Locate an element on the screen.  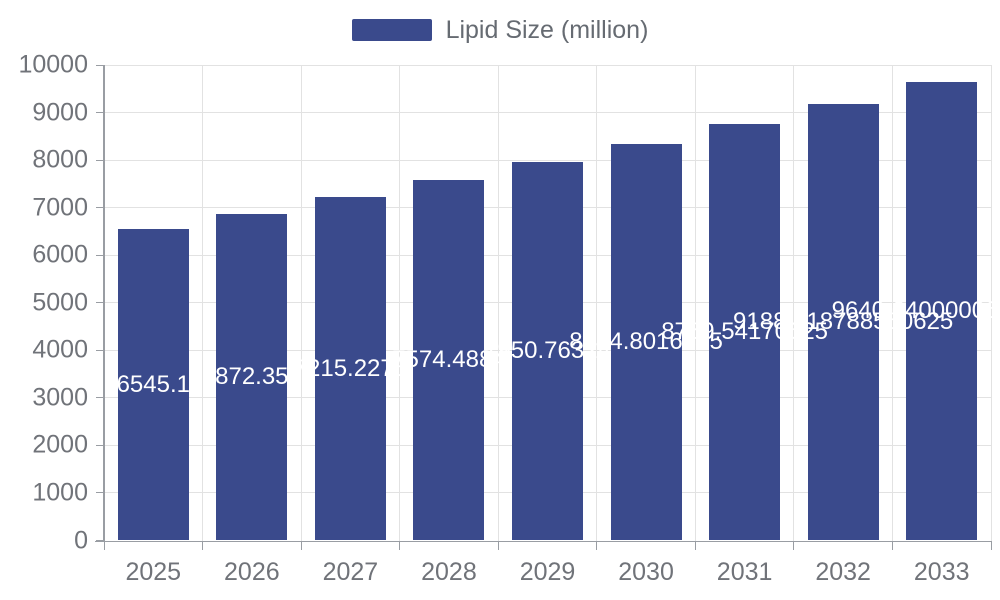
bar-value-label-2025: 6545.1 is located at coordinates (153, 384).